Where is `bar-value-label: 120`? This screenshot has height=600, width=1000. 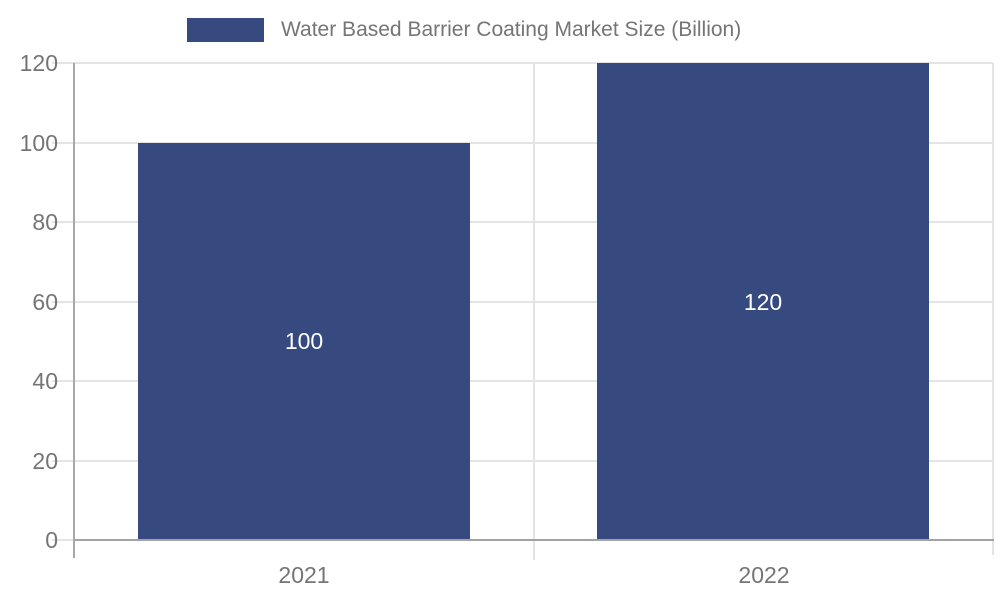 bar-value-label: 120 is located at coordinates (763, 302).